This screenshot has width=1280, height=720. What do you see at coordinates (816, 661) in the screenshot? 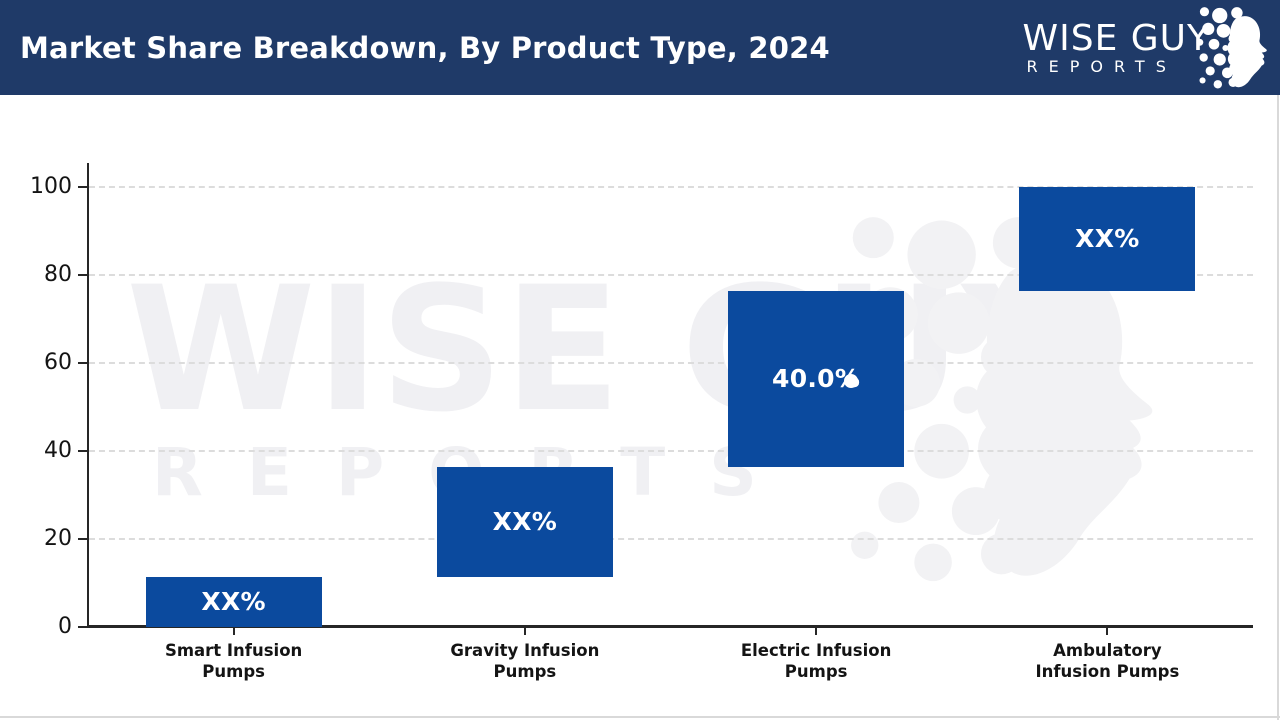
I see `category-label: Electric Infusion Pumps` at bounding box center [816, 661].